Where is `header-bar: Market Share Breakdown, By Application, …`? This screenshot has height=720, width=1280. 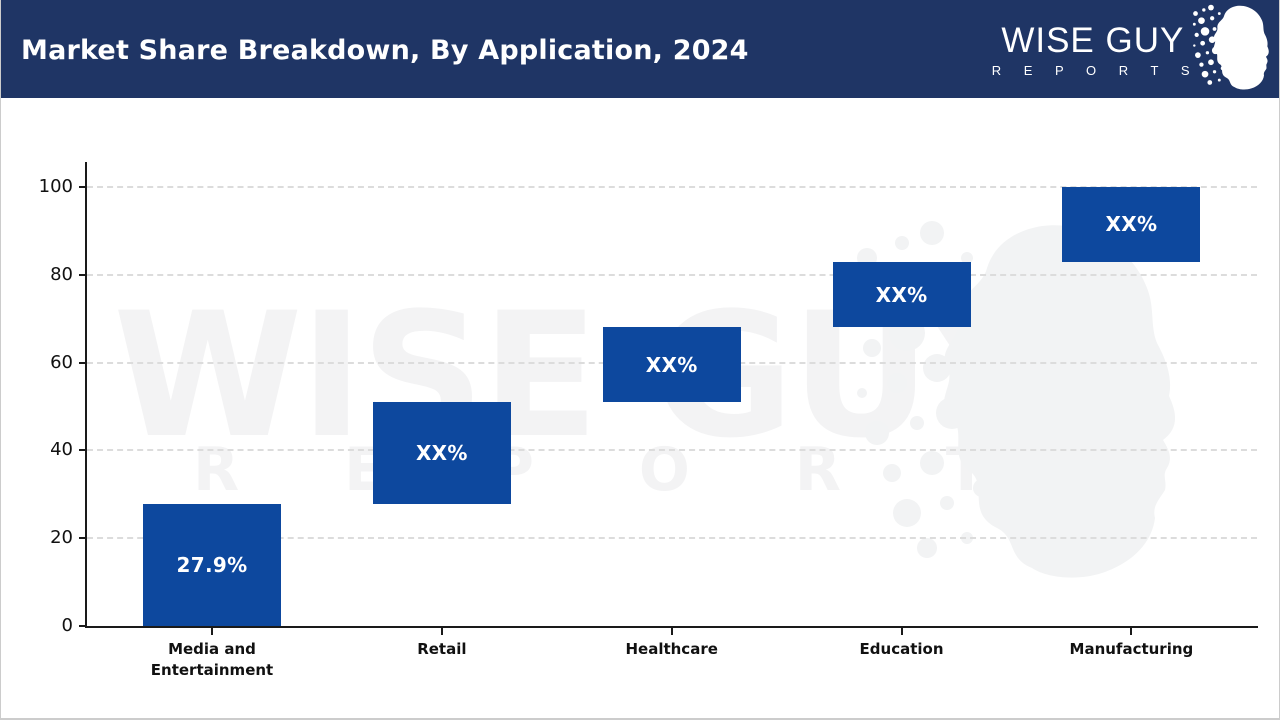
header-bar: Market Share Breakdown, By Application, … is located at coordinates (640, 49).